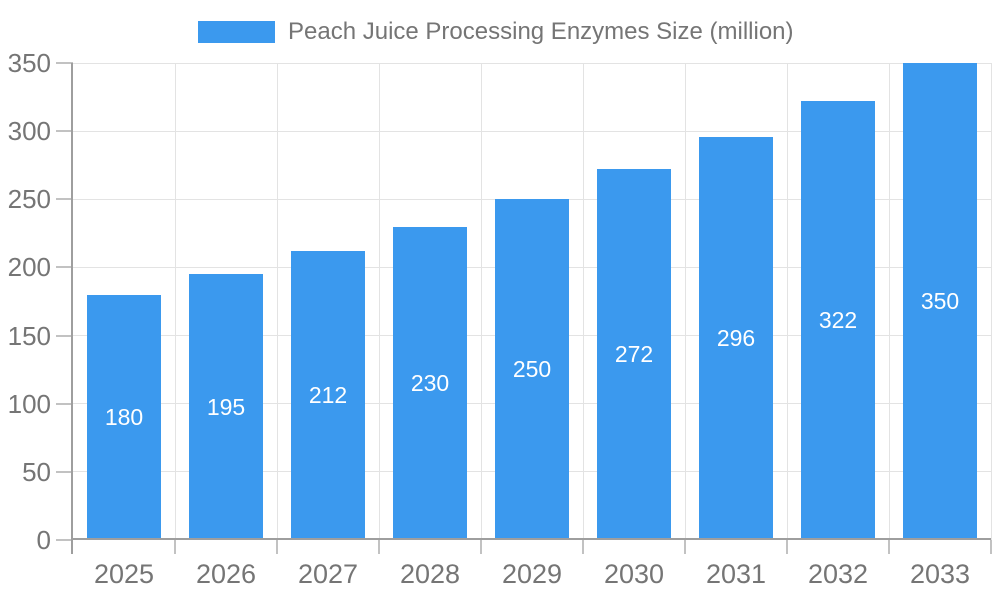 The width and height of the screenshot is (1000, 600). What do you see at coordinates (531, 539) in the screenshot?
I see `x-axis-line` at bounding box center [531, 539].